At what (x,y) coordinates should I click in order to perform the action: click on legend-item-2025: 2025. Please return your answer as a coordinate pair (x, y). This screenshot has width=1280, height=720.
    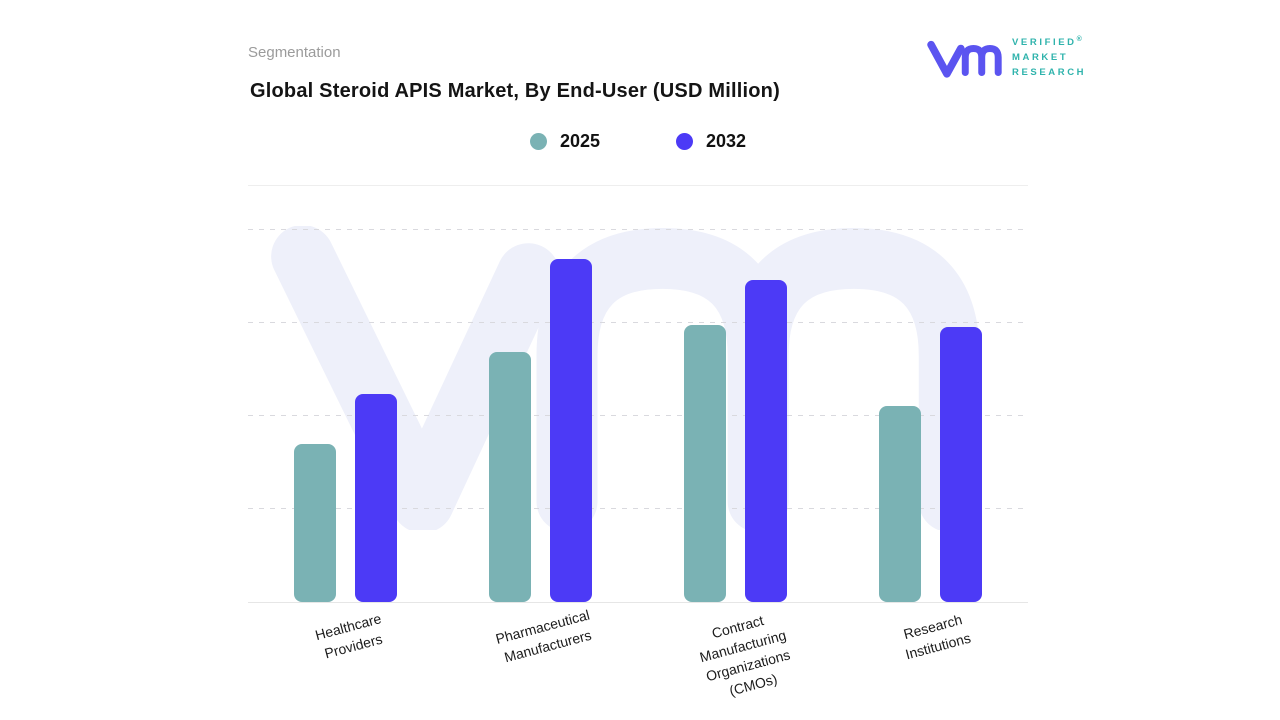
    Looking at the image, I should click on (564, 141).